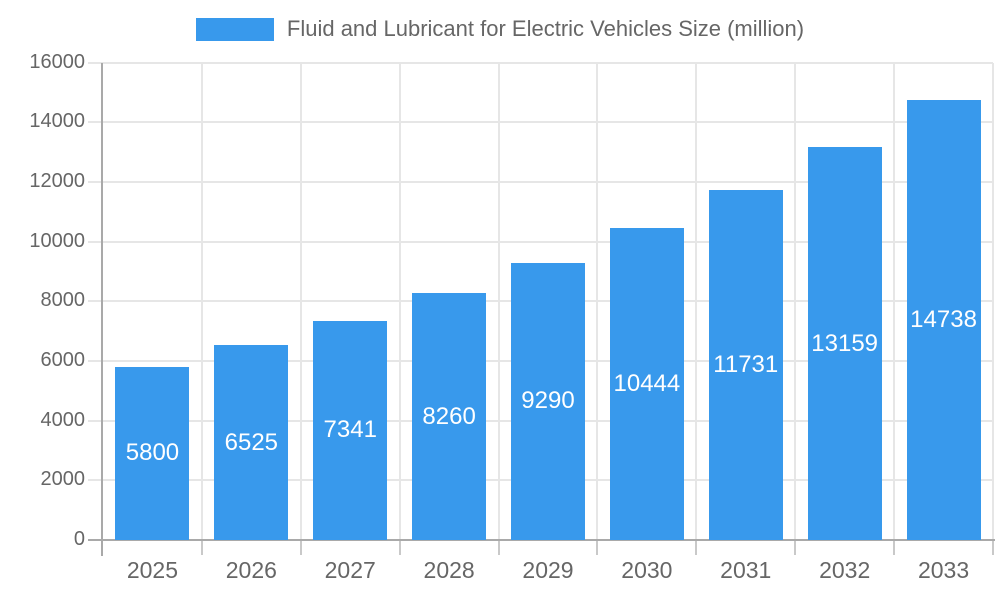 This screenshot has height=600, width=1000. I want to click on y-tick-label: 16000, so click(57, 61).